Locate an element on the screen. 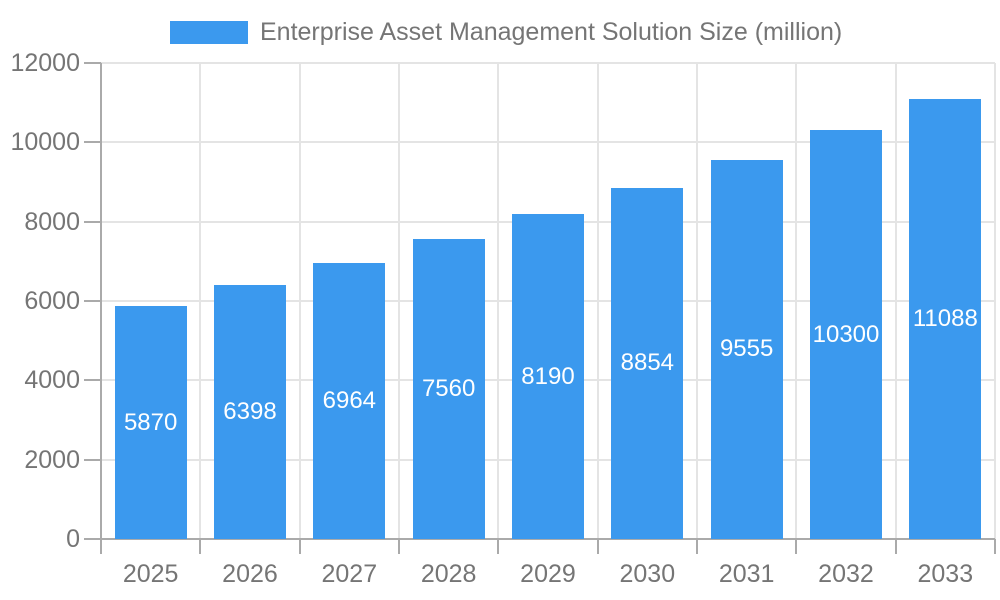 The width and height of the screenshot is (1000, 600). y-axis-tick-label: 2000 is located at coordinates (52, 459).